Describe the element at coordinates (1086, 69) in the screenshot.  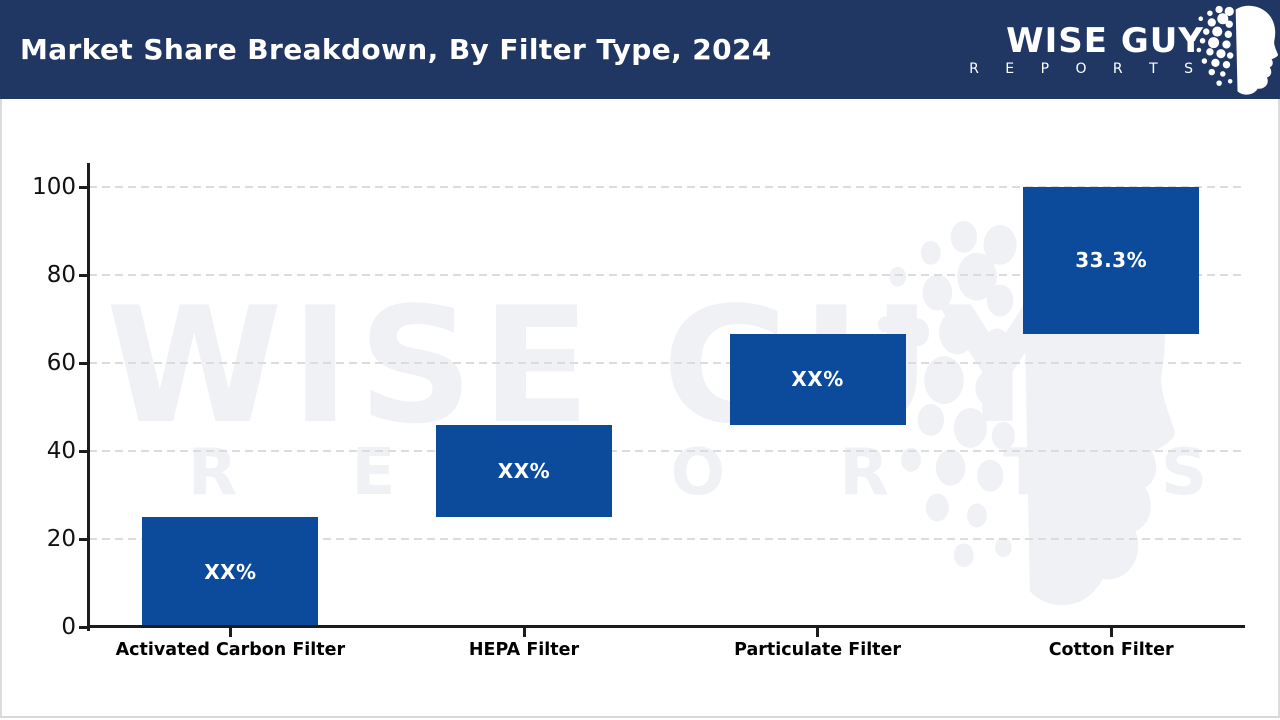
I see `logo-subtext: R E P O R T S` at that location.